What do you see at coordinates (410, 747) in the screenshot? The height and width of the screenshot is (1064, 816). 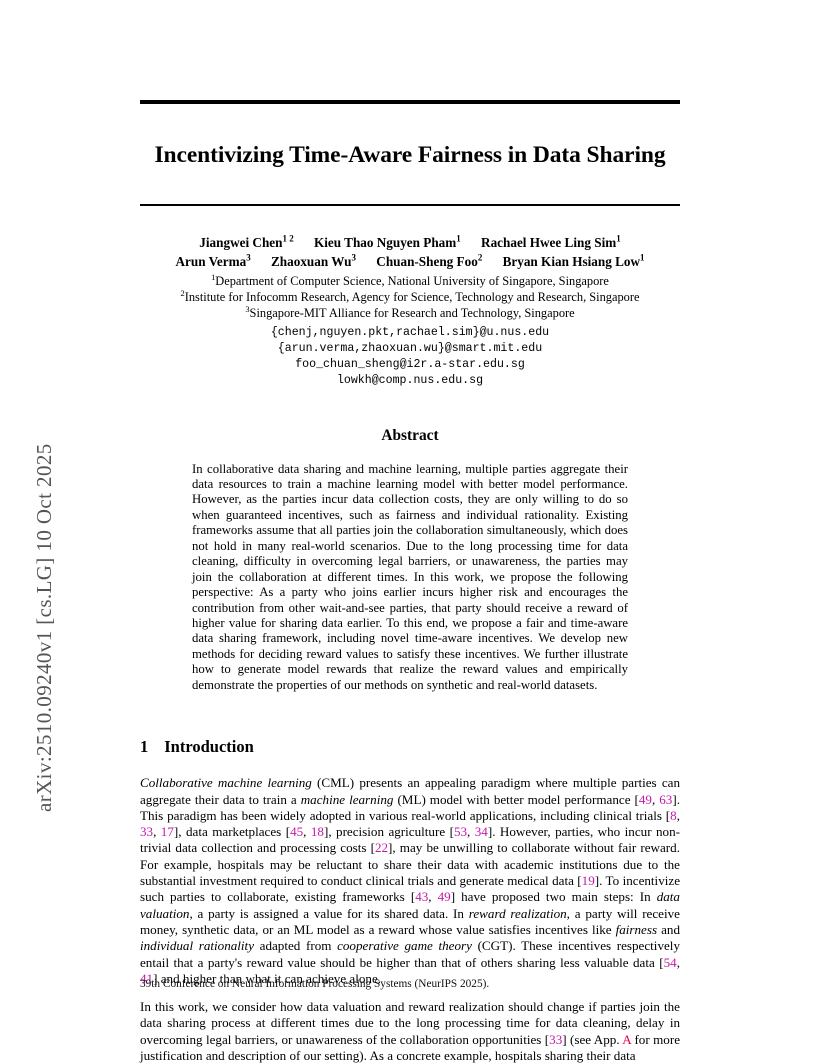 I see `section-heading-introduction: 1 Introduction` at bounding box center [410, 747].